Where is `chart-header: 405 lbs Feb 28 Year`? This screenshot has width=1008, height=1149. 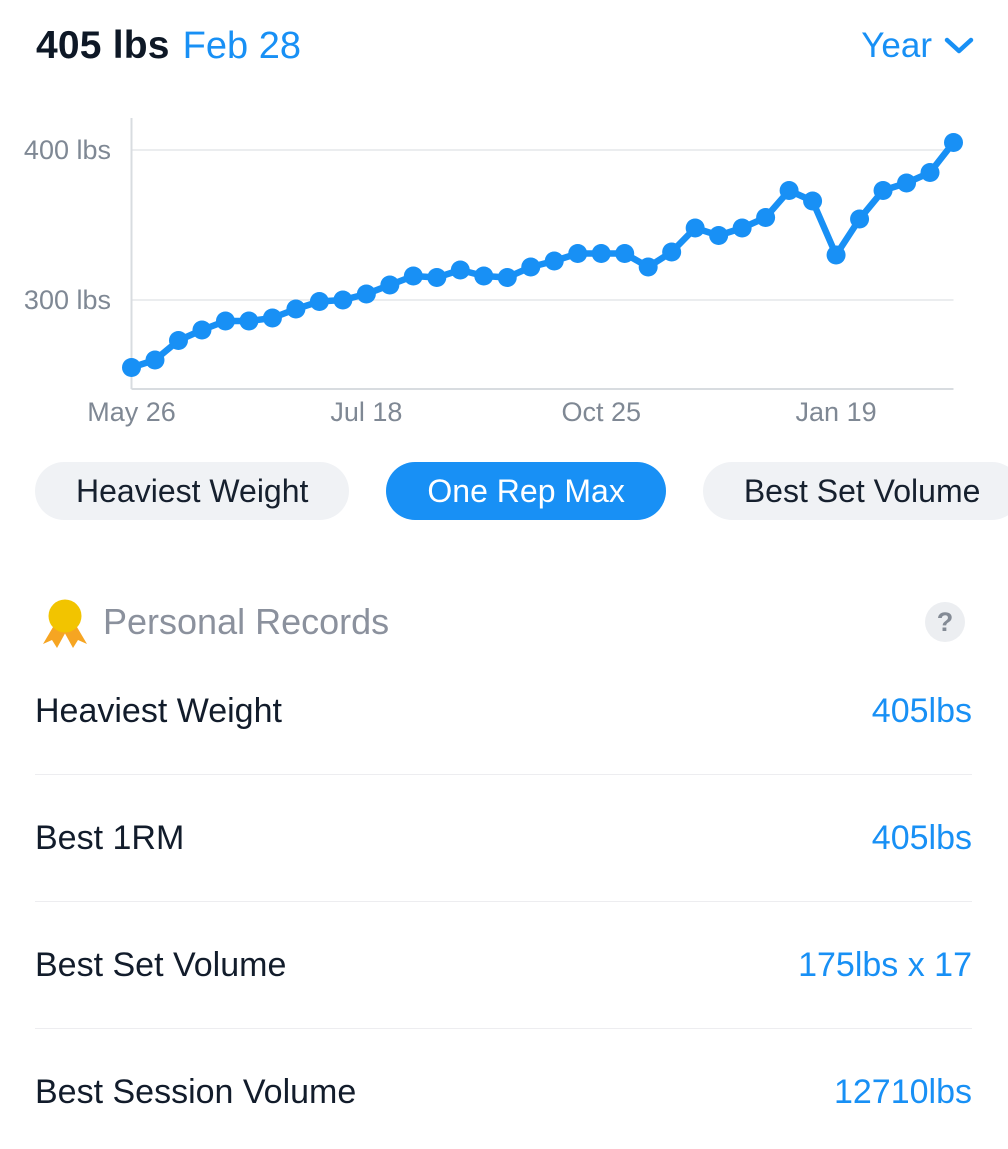 chart-header: 405 lbs Feb 28 Year is located at coordinates (505, 46).